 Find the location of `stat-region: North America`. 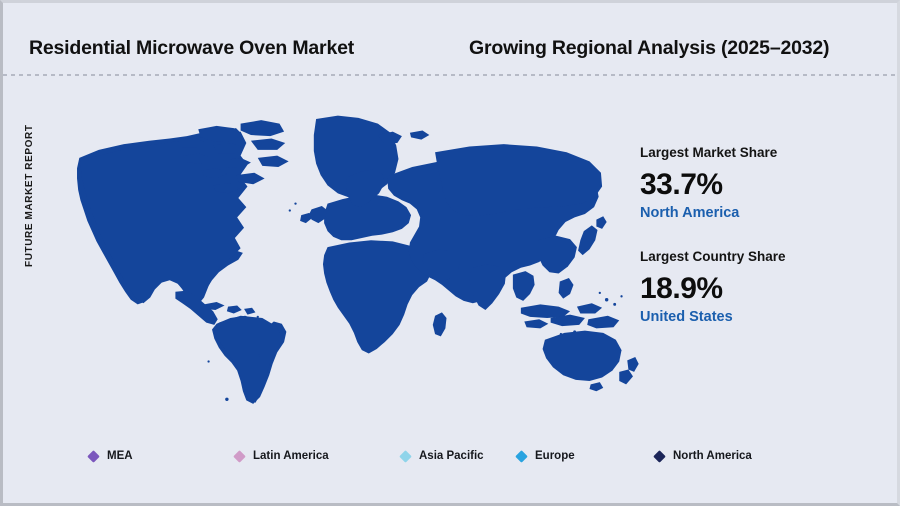

stat-region: North America is located at coordinates (690, 212).